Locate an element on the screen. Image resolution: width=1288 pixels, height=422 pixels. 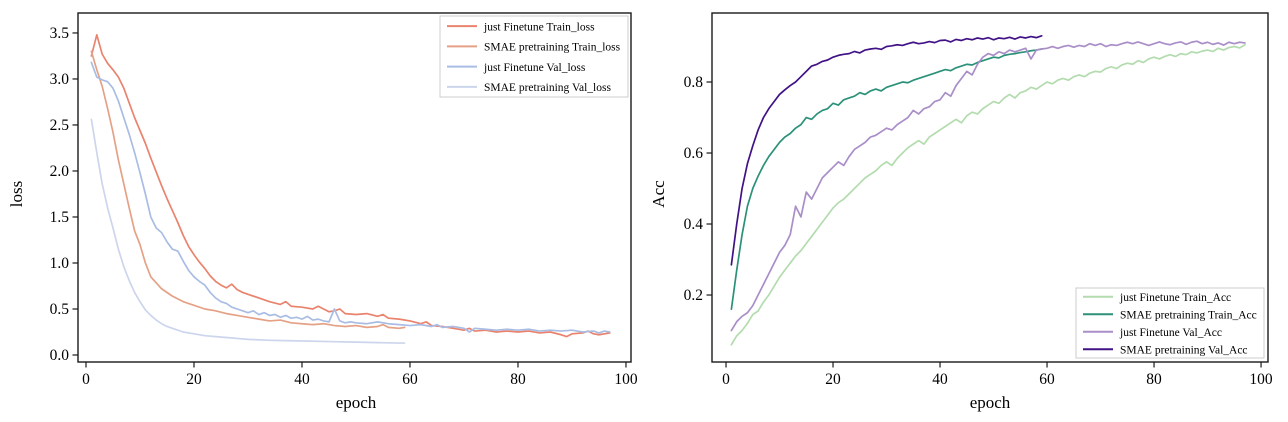
legend-label-just-finetune-val-loss: just Finetune Val_loss is located at coordinates (534, 68).